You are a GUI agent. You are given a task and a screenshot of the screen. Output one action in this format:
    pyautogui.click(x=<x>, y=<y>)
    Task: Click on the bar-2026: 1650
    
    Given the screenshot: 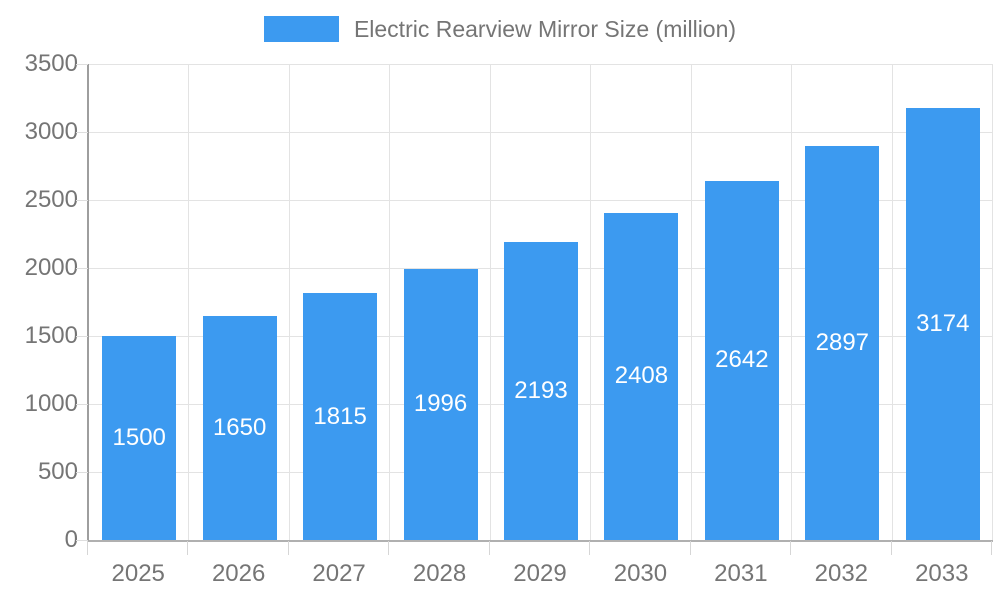 What is the action you would take?
    pyautogui.click(x=239, y=427)
    